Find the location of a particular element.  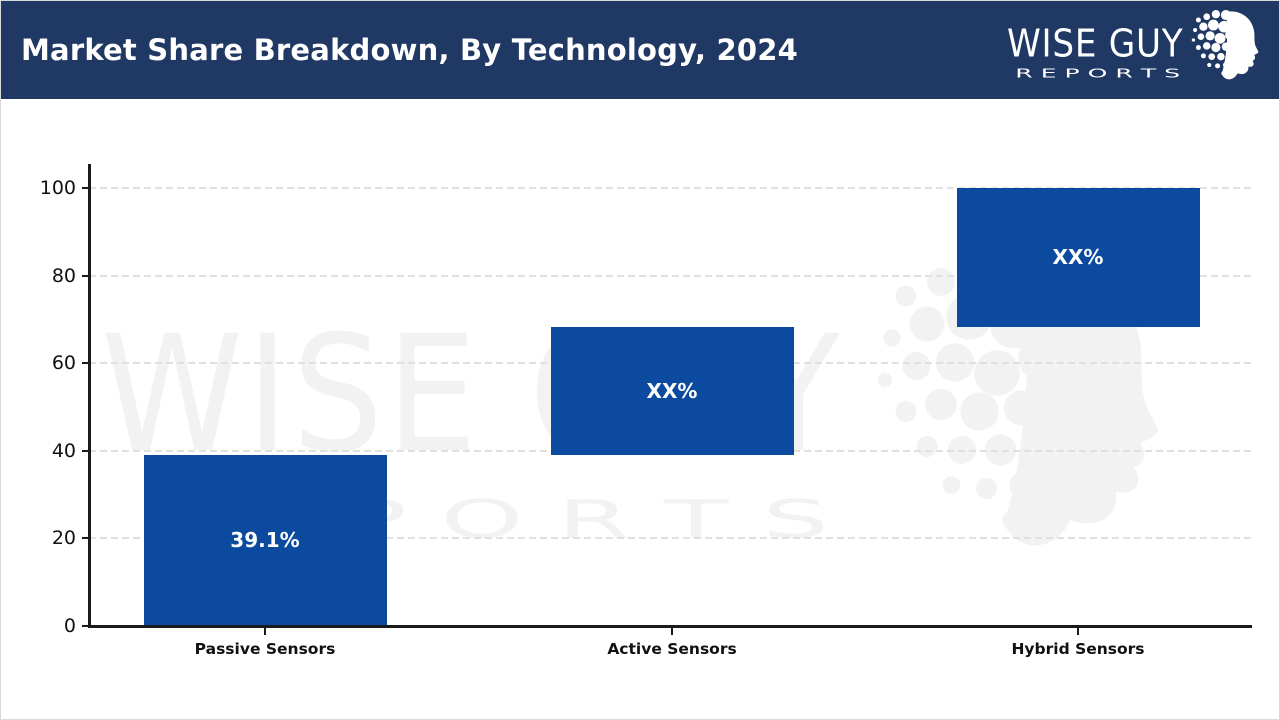

y-tick-label: 20 is located at coordinates (63, 538).